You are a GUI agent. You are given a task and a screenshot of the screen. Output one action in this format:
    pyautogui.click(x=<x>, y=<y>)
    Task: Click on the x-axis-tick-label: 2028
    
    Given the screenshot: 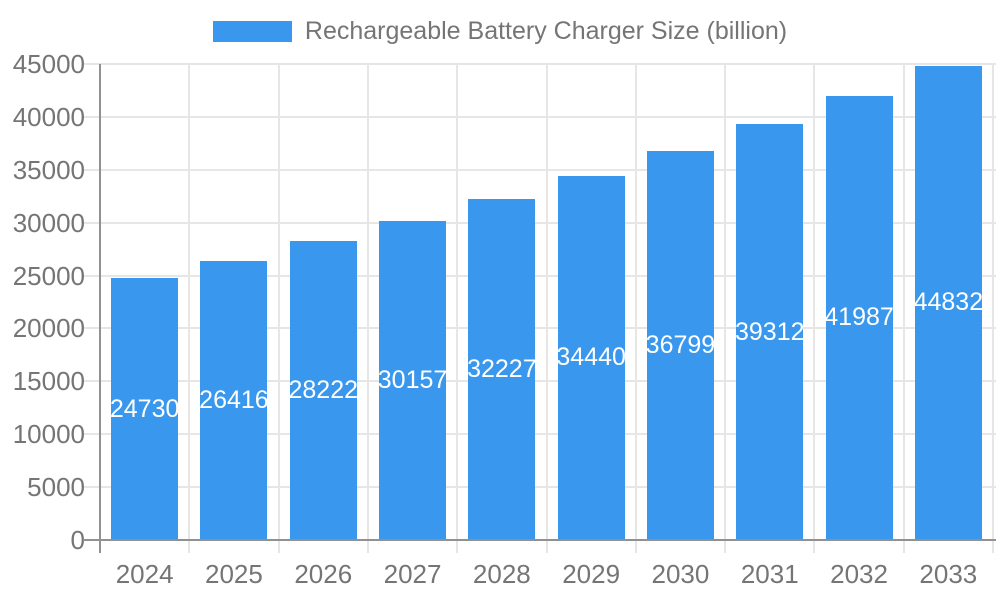 What is the action you would take?
    pyautogui.click(x=501, y=574)
    